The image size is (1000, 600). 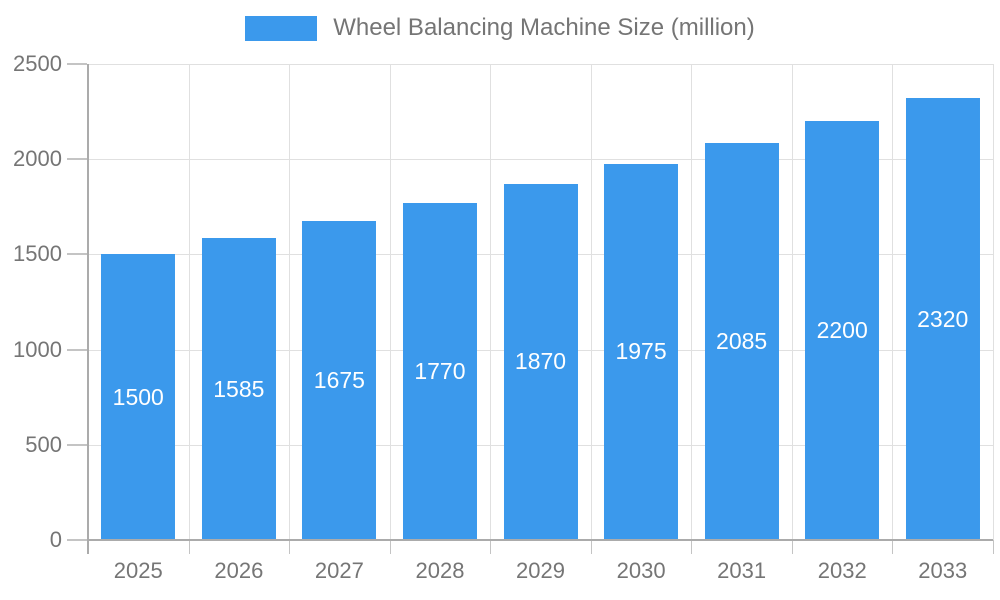 I want to click on x-axis-tick-label: 2029, so click(x=540, y=570).